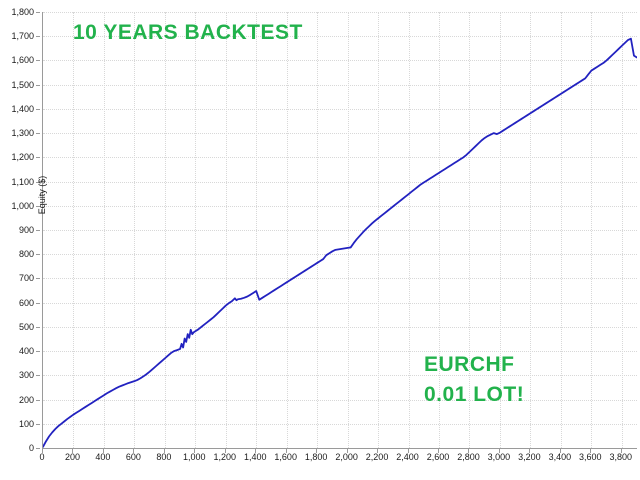 This screenshot has width=640, height=480. What do you see at coordinates (22, 181) in the screenshot?
I see `y-tick-label: 1,100` at bounding box center [22, 181].